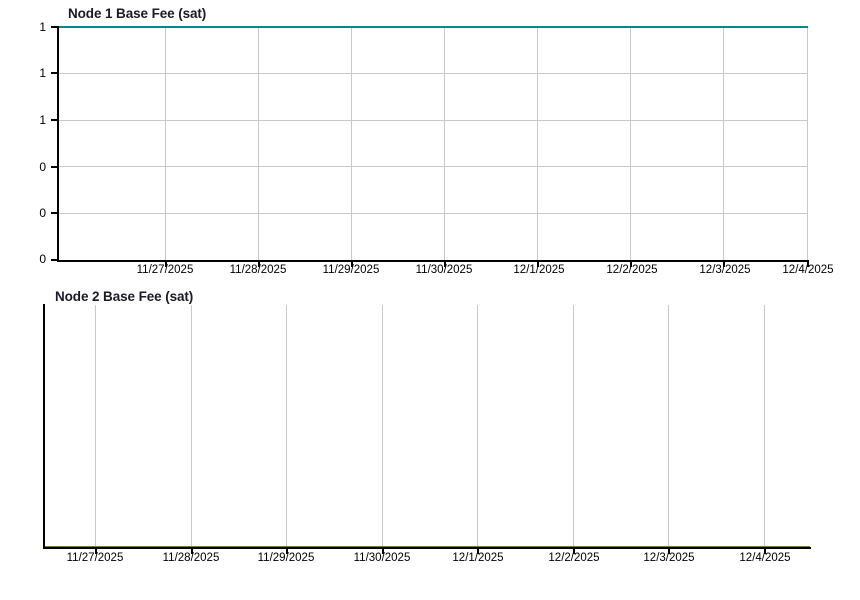 The width and height of the screenshot is (860, 600). What do you see at coordinates (351, 270) in the screenshot?
I see `chart-1-x-label: 11/29/2025` at bounding box center [351, 270].